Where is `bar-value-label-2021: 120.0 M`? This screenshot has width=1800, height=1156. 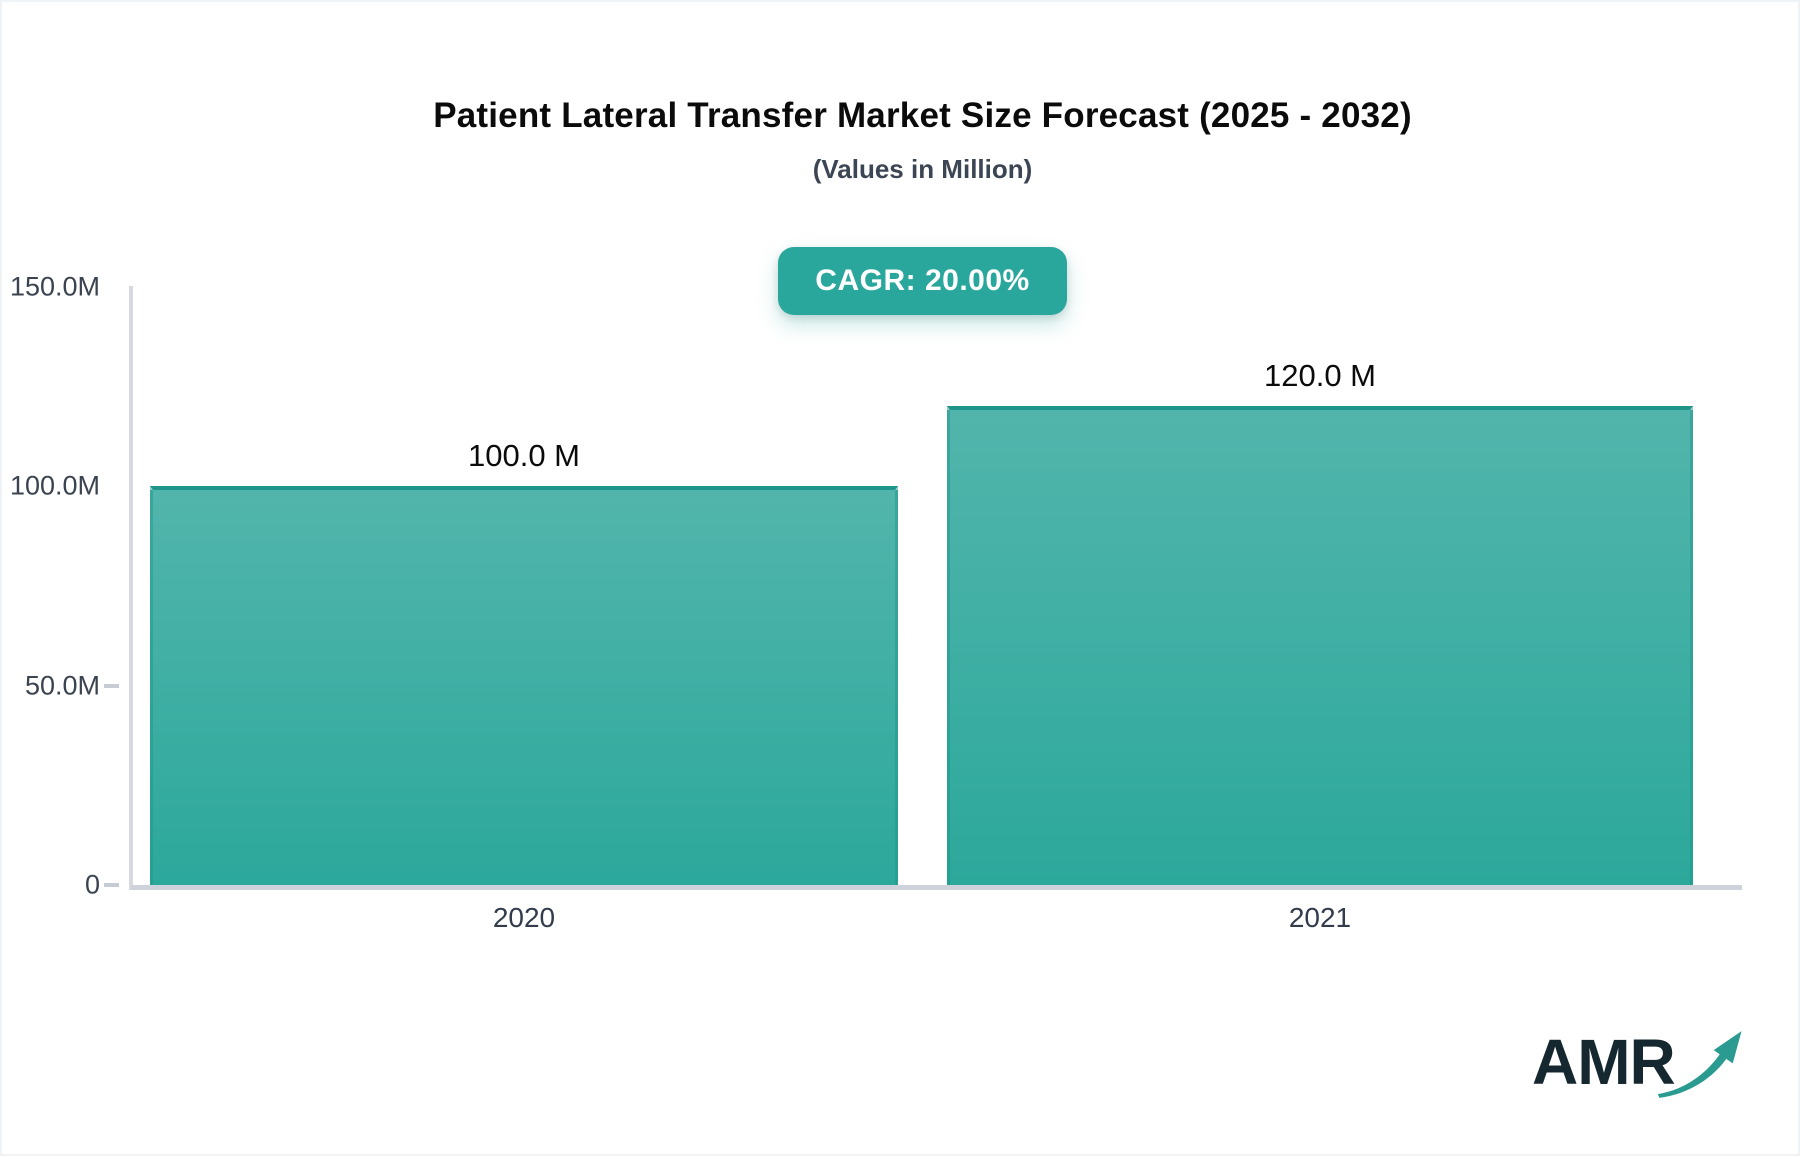
bar-value-label-2021: 120.0 M is located at coordinates (1319, 375).